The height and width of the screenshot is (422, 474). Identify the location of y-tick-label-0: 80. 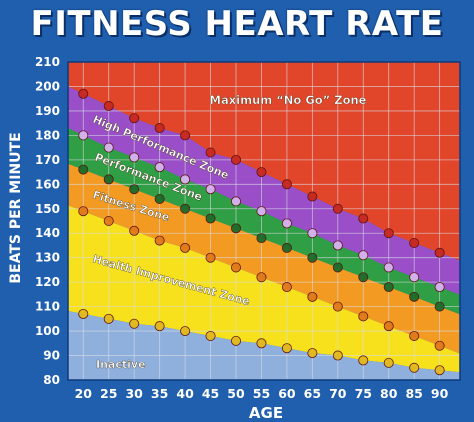
(51, 380).